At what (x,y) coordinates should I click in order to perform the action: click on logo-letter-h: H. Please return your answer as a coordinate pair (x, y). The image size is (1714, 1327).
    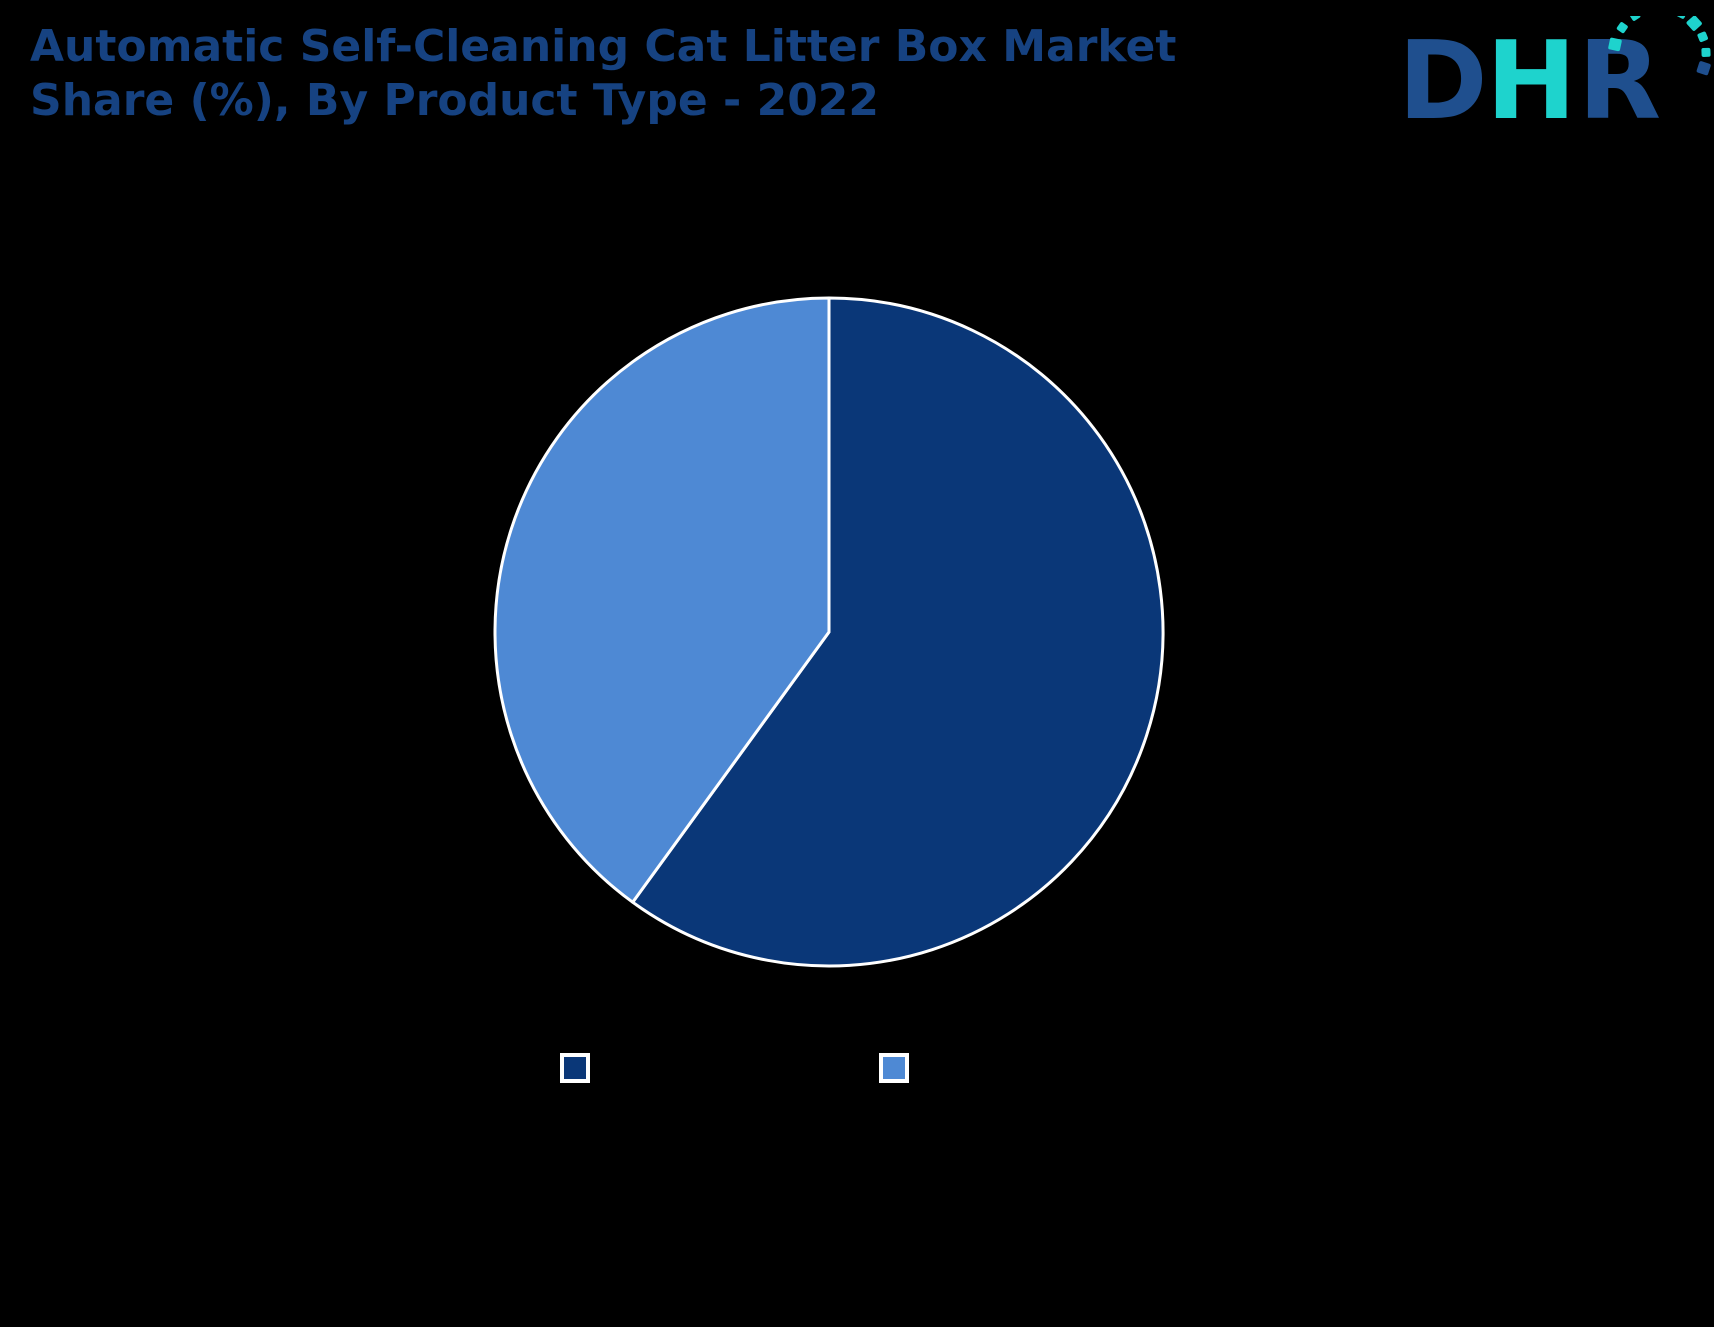
    Looking at the image, I should click on (1531, 77).